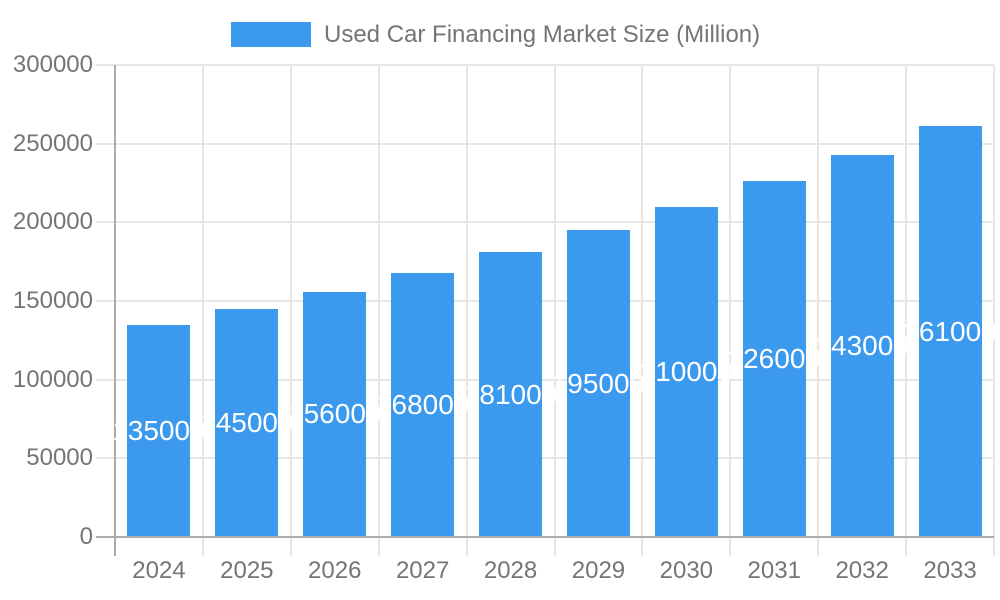 Image resolution: width=1000 pixels, height=600 pixels. What do you see at coordinates (247, 422) in the screenshot?
I see `bar: 145000` at bounding box center [247, 422].